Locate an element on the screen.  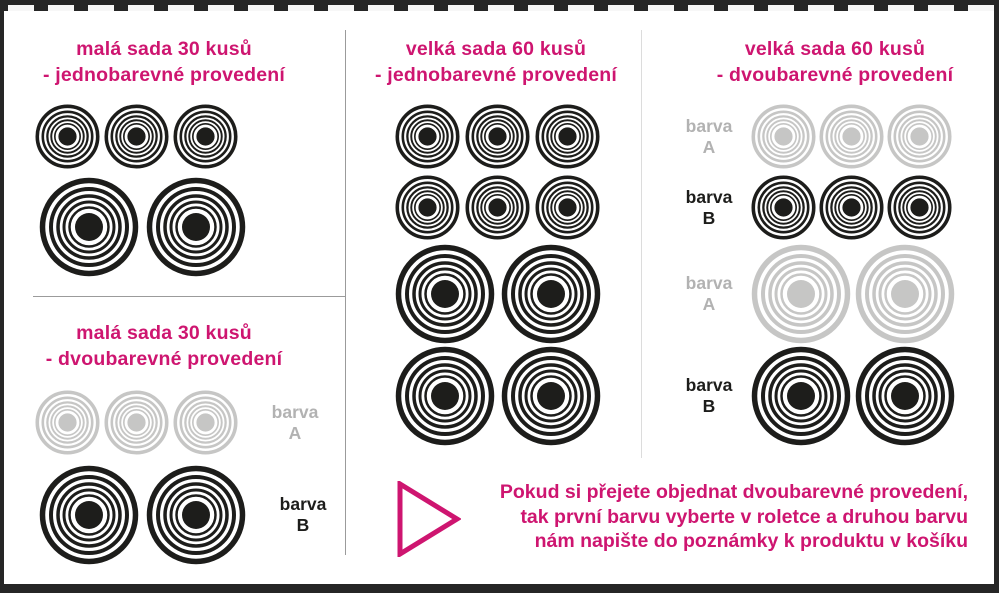
right-frame-border is located at coordinates (996, 296).